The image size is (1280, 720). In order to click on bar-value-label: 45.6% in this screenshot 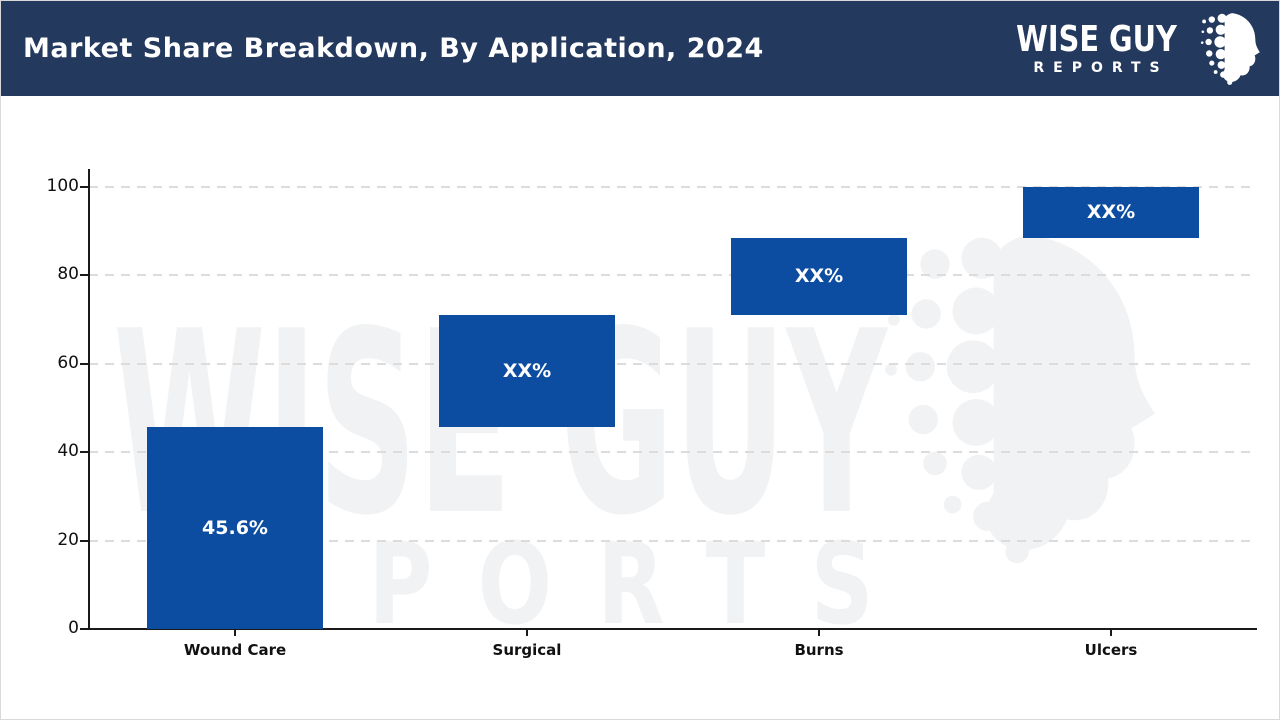, I will do `click(235, 527)`.